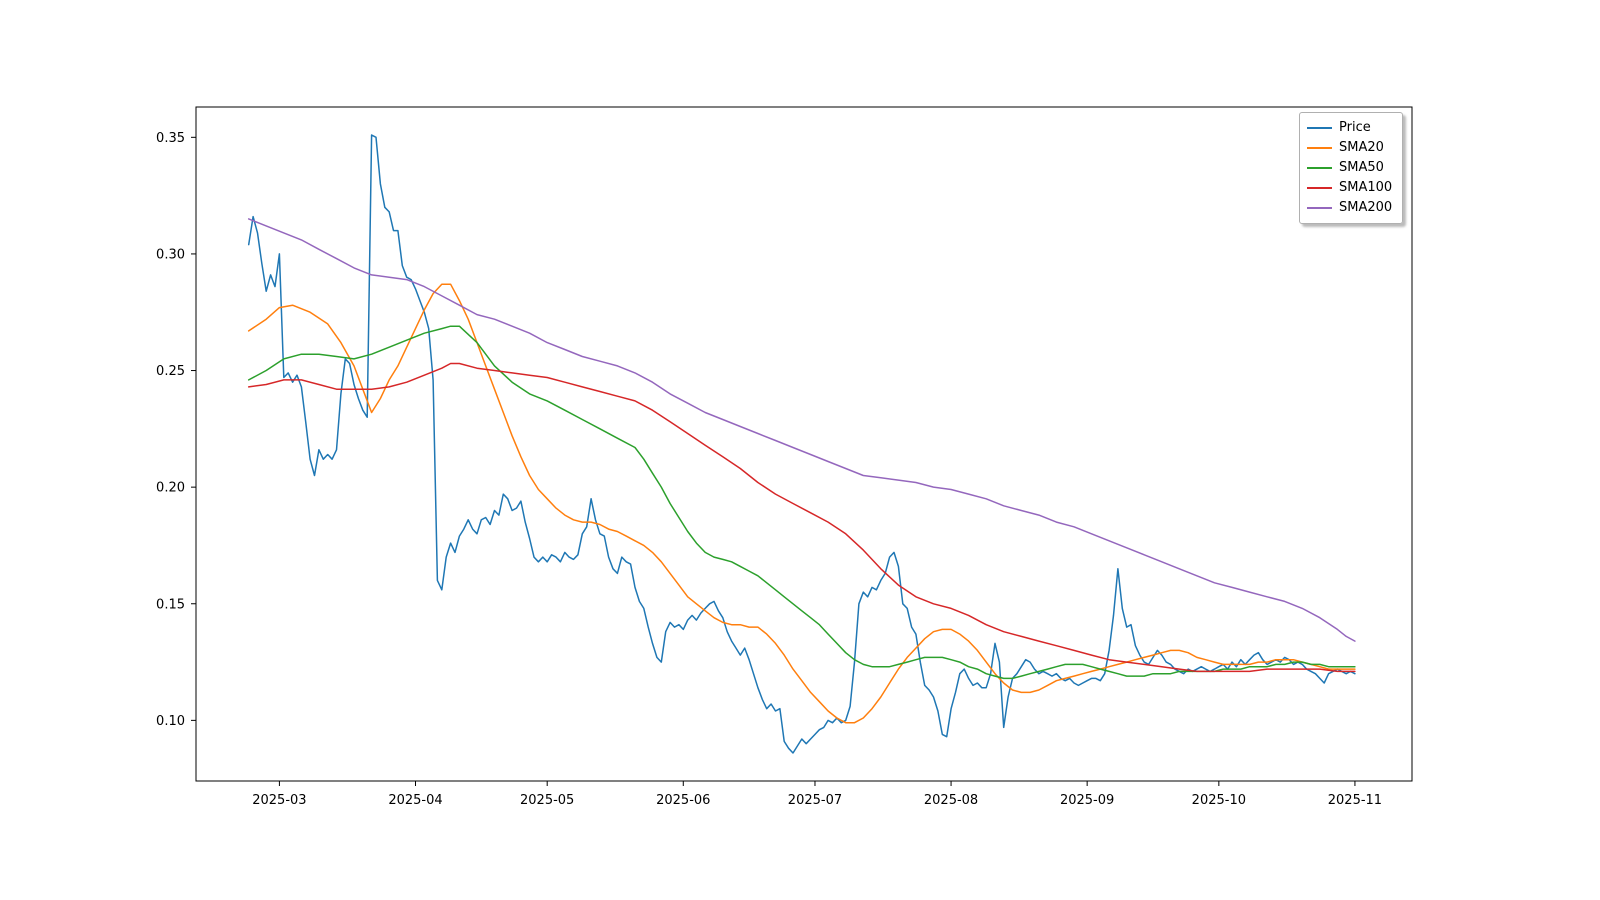  I want to click on x-tick-label: 2025-10, so click(1219, 800).